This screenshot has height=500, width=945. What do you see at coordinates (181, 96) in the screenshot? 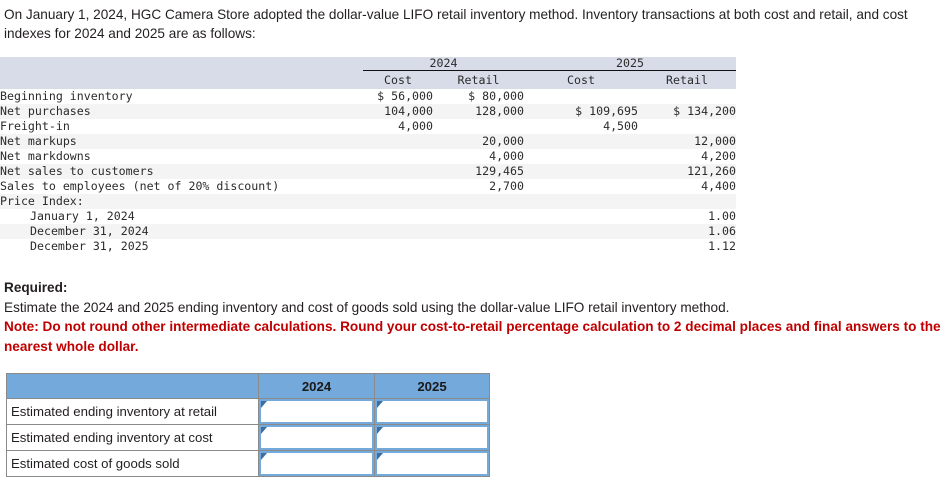
I see `row-label: Beginning inventory` at bounding box center [181, 96].